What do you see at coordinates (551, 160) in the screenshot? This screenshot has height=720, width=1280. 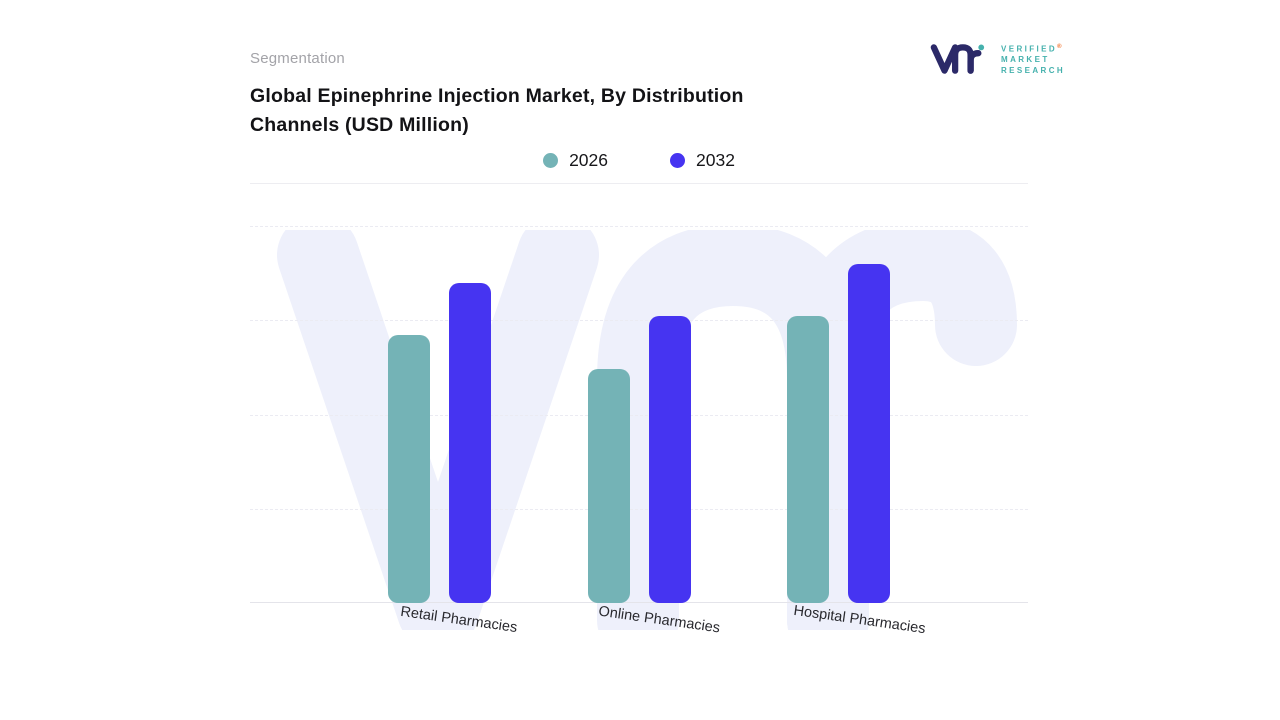 I see `legend-dot-2026` at bounding box center [551, 160].